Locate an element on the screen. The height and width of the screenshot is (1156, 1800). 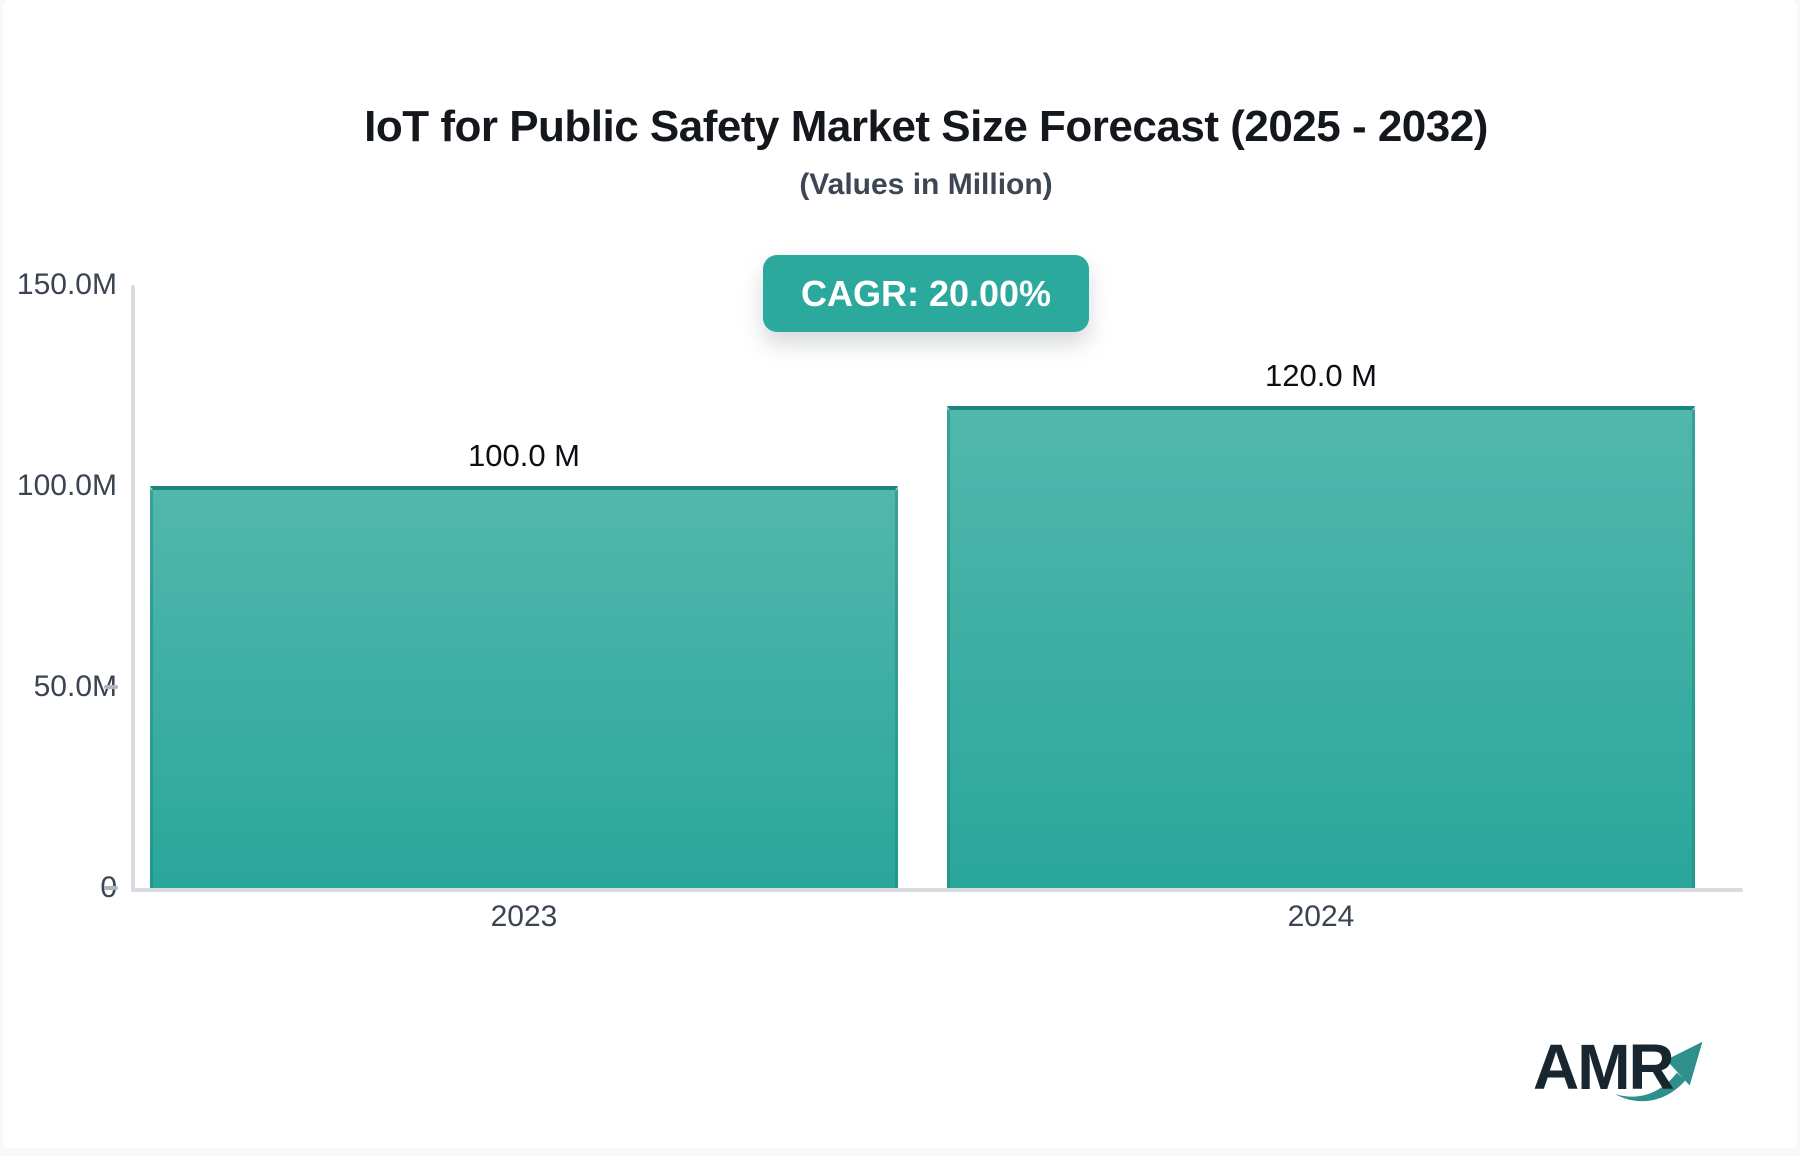
cagr-badge: CAGR: 20.00% is located at coordinates (926, 293).